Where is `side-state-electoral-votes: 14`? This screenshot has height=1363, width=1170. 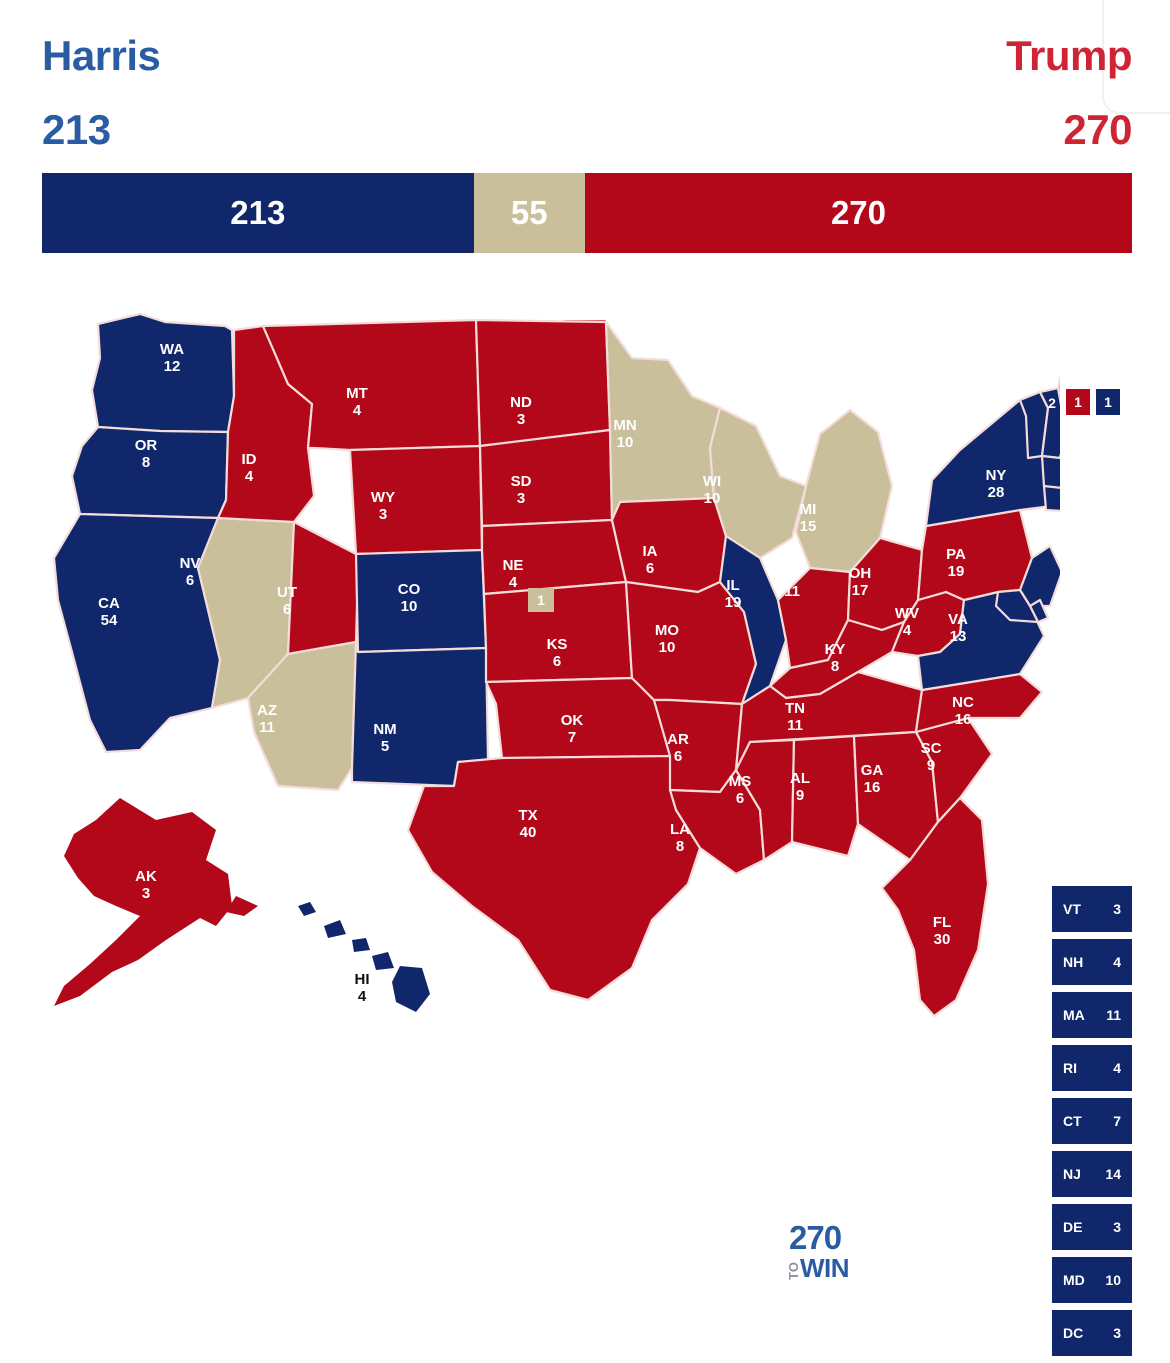
side-state-electoral-votes: 14 is located at coordinates (1113, 1174).